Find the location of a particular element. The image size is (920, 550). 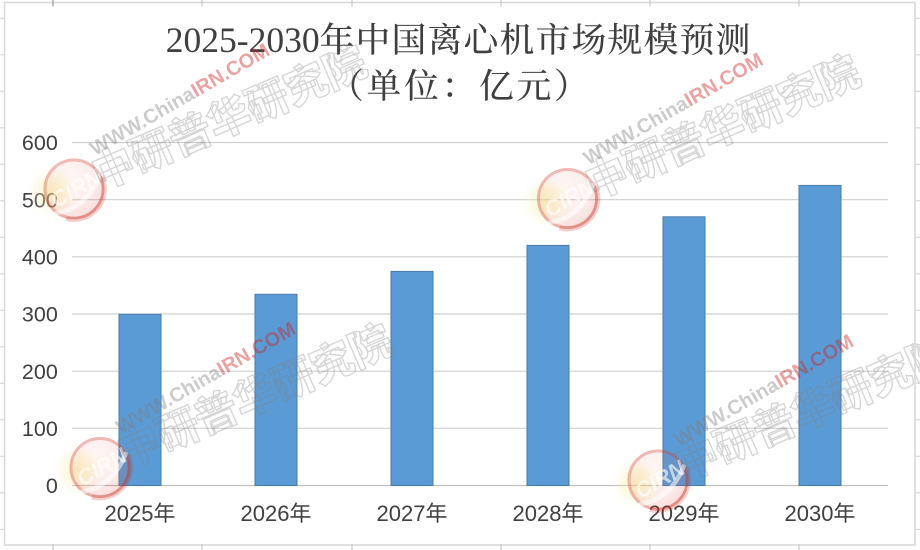

svg-text: 2025 is located at coordinates (129, 513).